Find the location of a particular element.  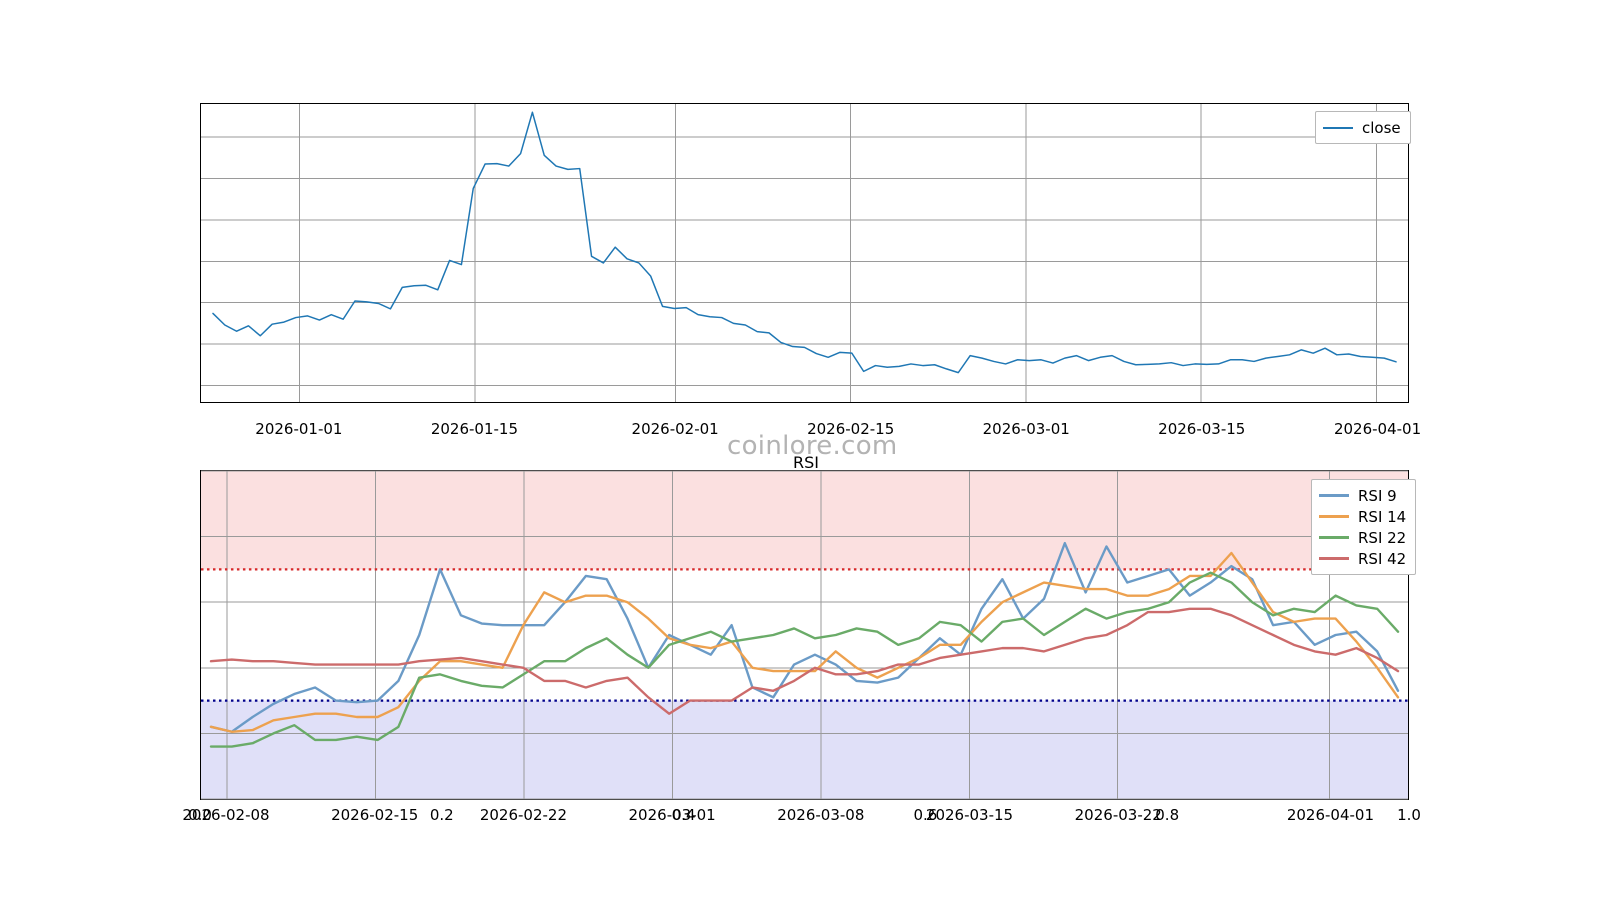

price-x-tick-label: 2026-03-01 is located at coordinates (1026, 429).